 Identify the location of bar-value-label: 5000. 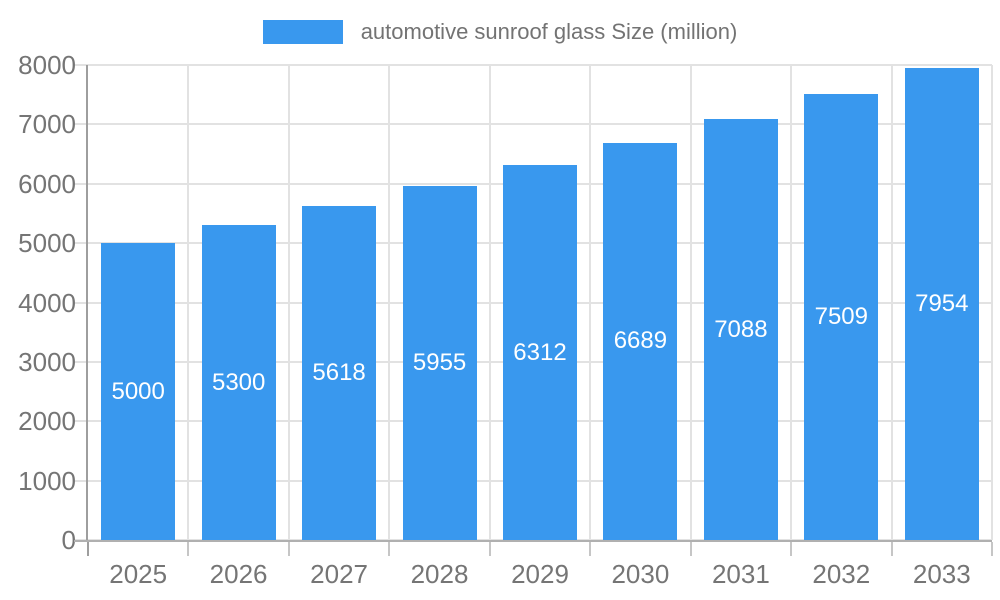
(138, 391).